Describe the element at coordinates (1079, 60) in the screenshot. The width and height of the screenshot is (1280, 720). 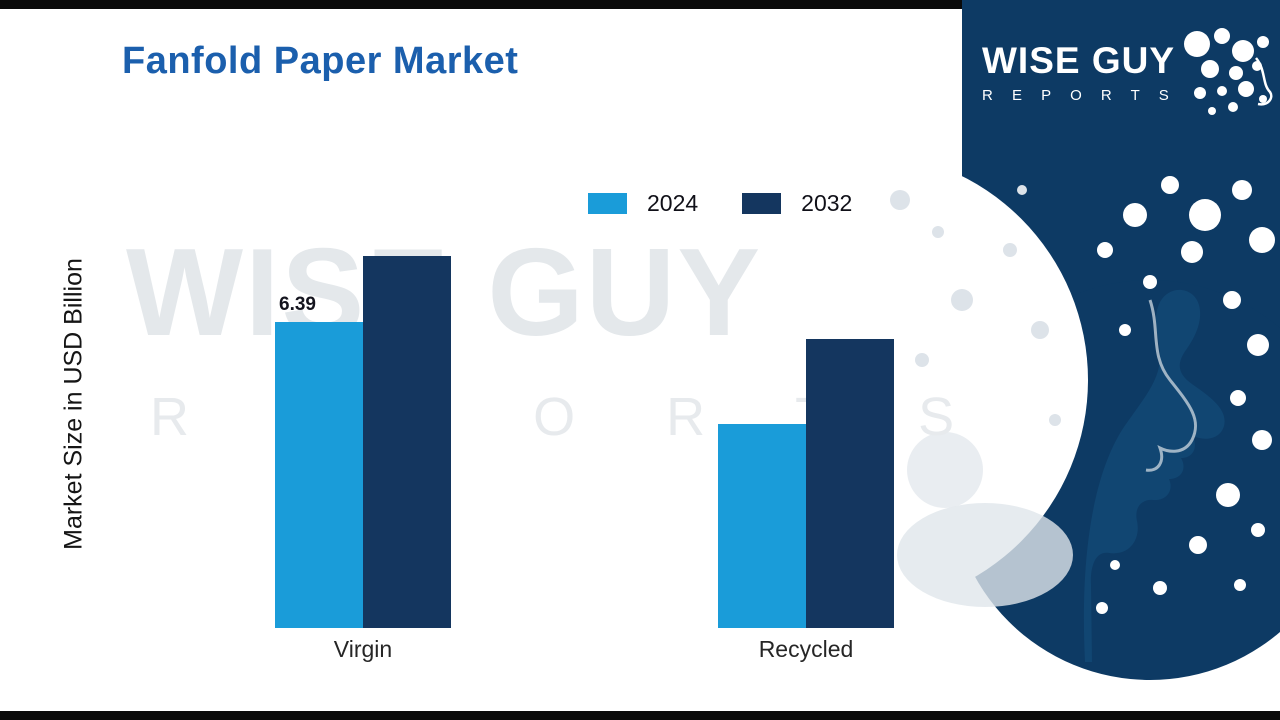
I see `logo-wordmark: WISE GUY` at that location.